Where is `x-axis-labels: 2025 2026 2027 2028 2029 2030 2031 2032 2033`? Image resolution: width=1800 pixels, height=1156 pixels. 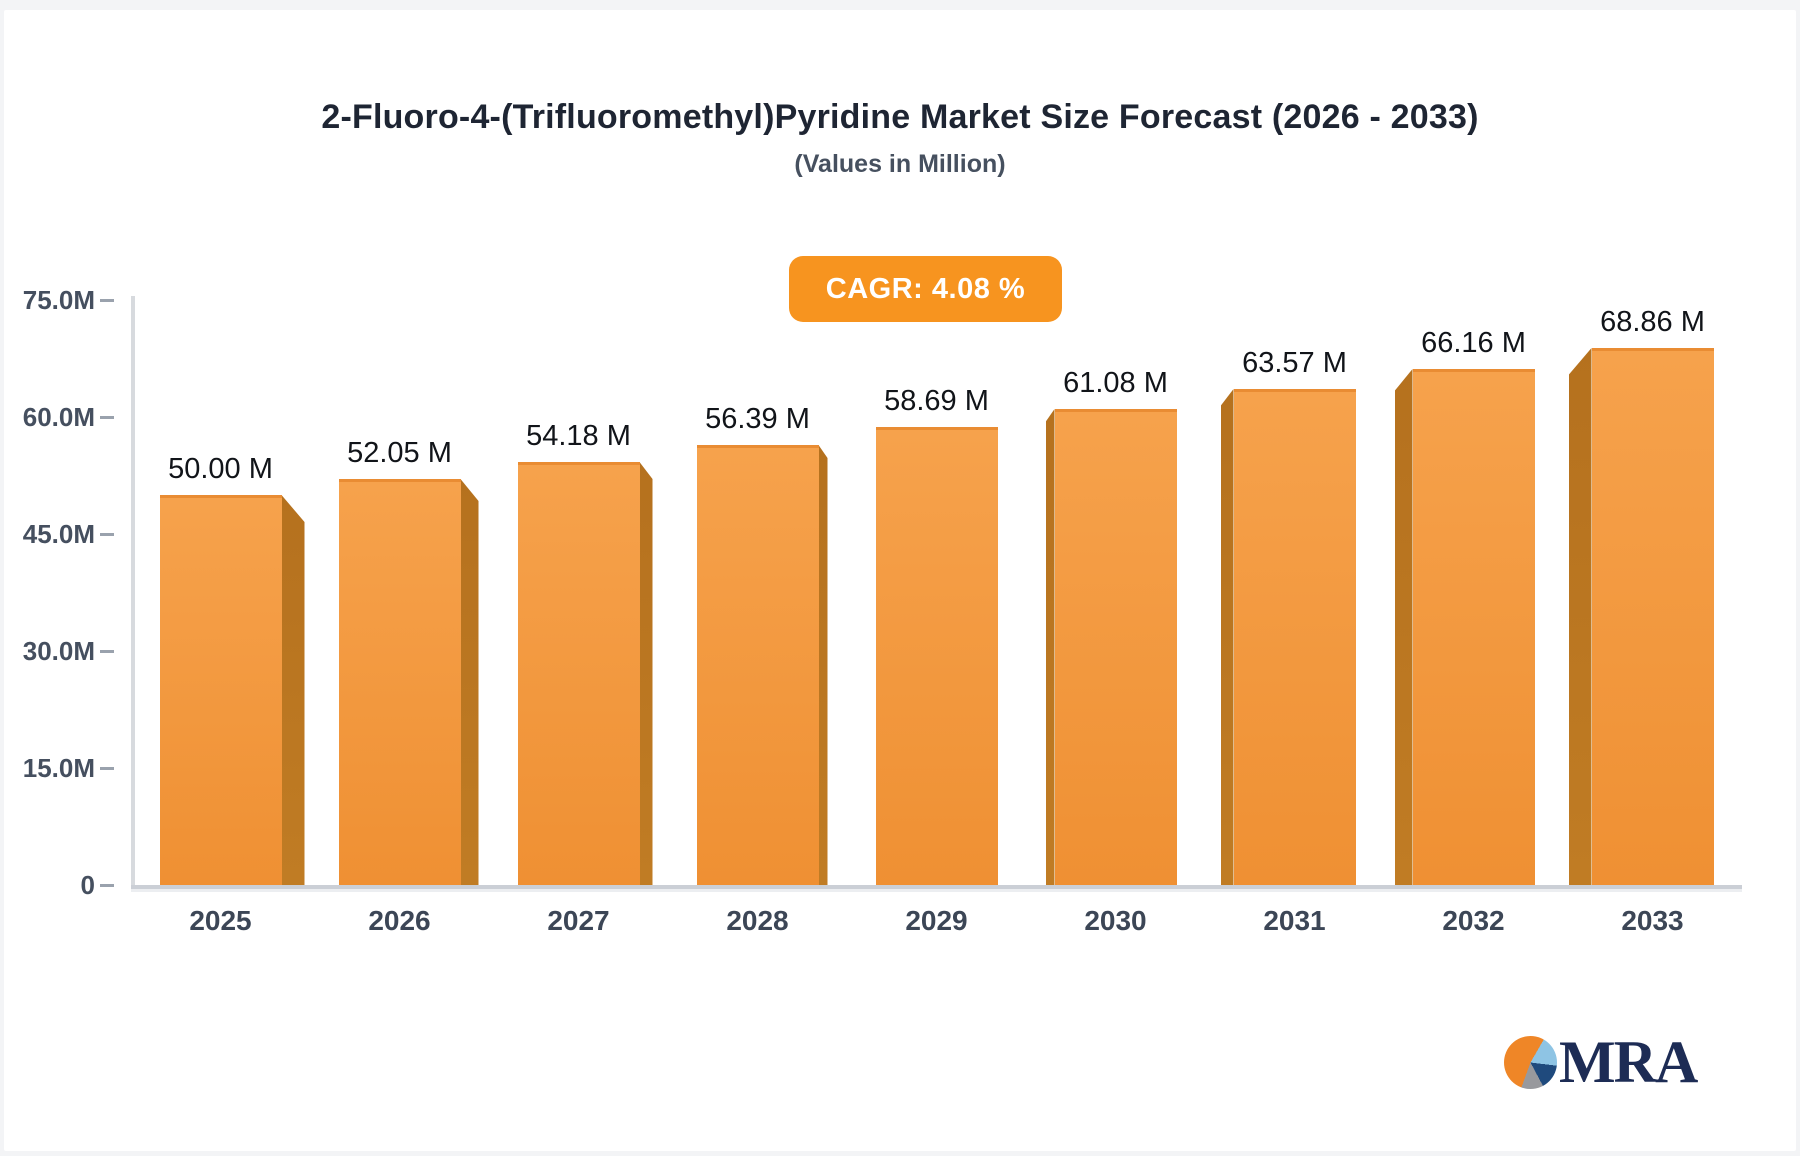 x-axis-labels: 2025 2026 2027 2028 2029 2030 2031 2032 2033 is located at coordinates (936, 921).